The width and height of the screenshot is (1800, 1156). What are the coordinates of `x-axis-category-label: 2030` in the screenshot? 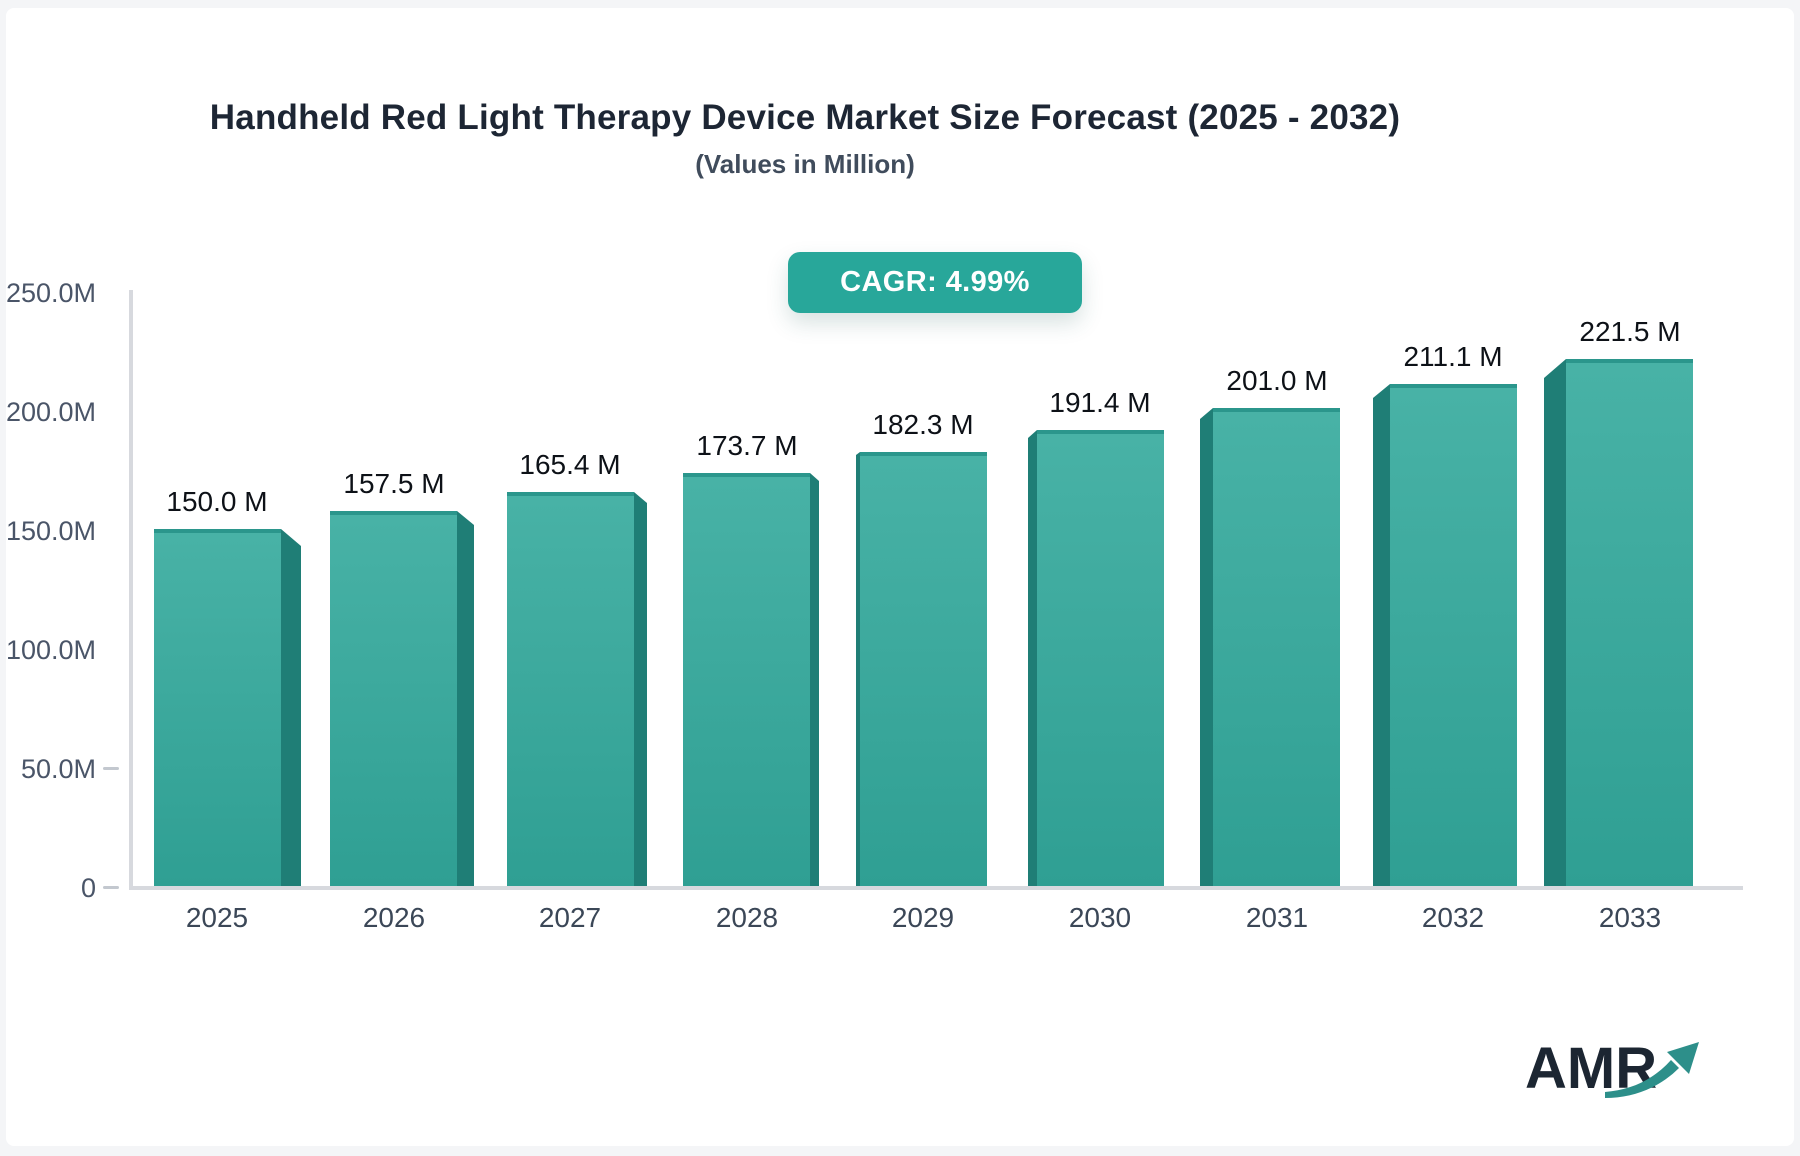 It's located at (1100, 917).